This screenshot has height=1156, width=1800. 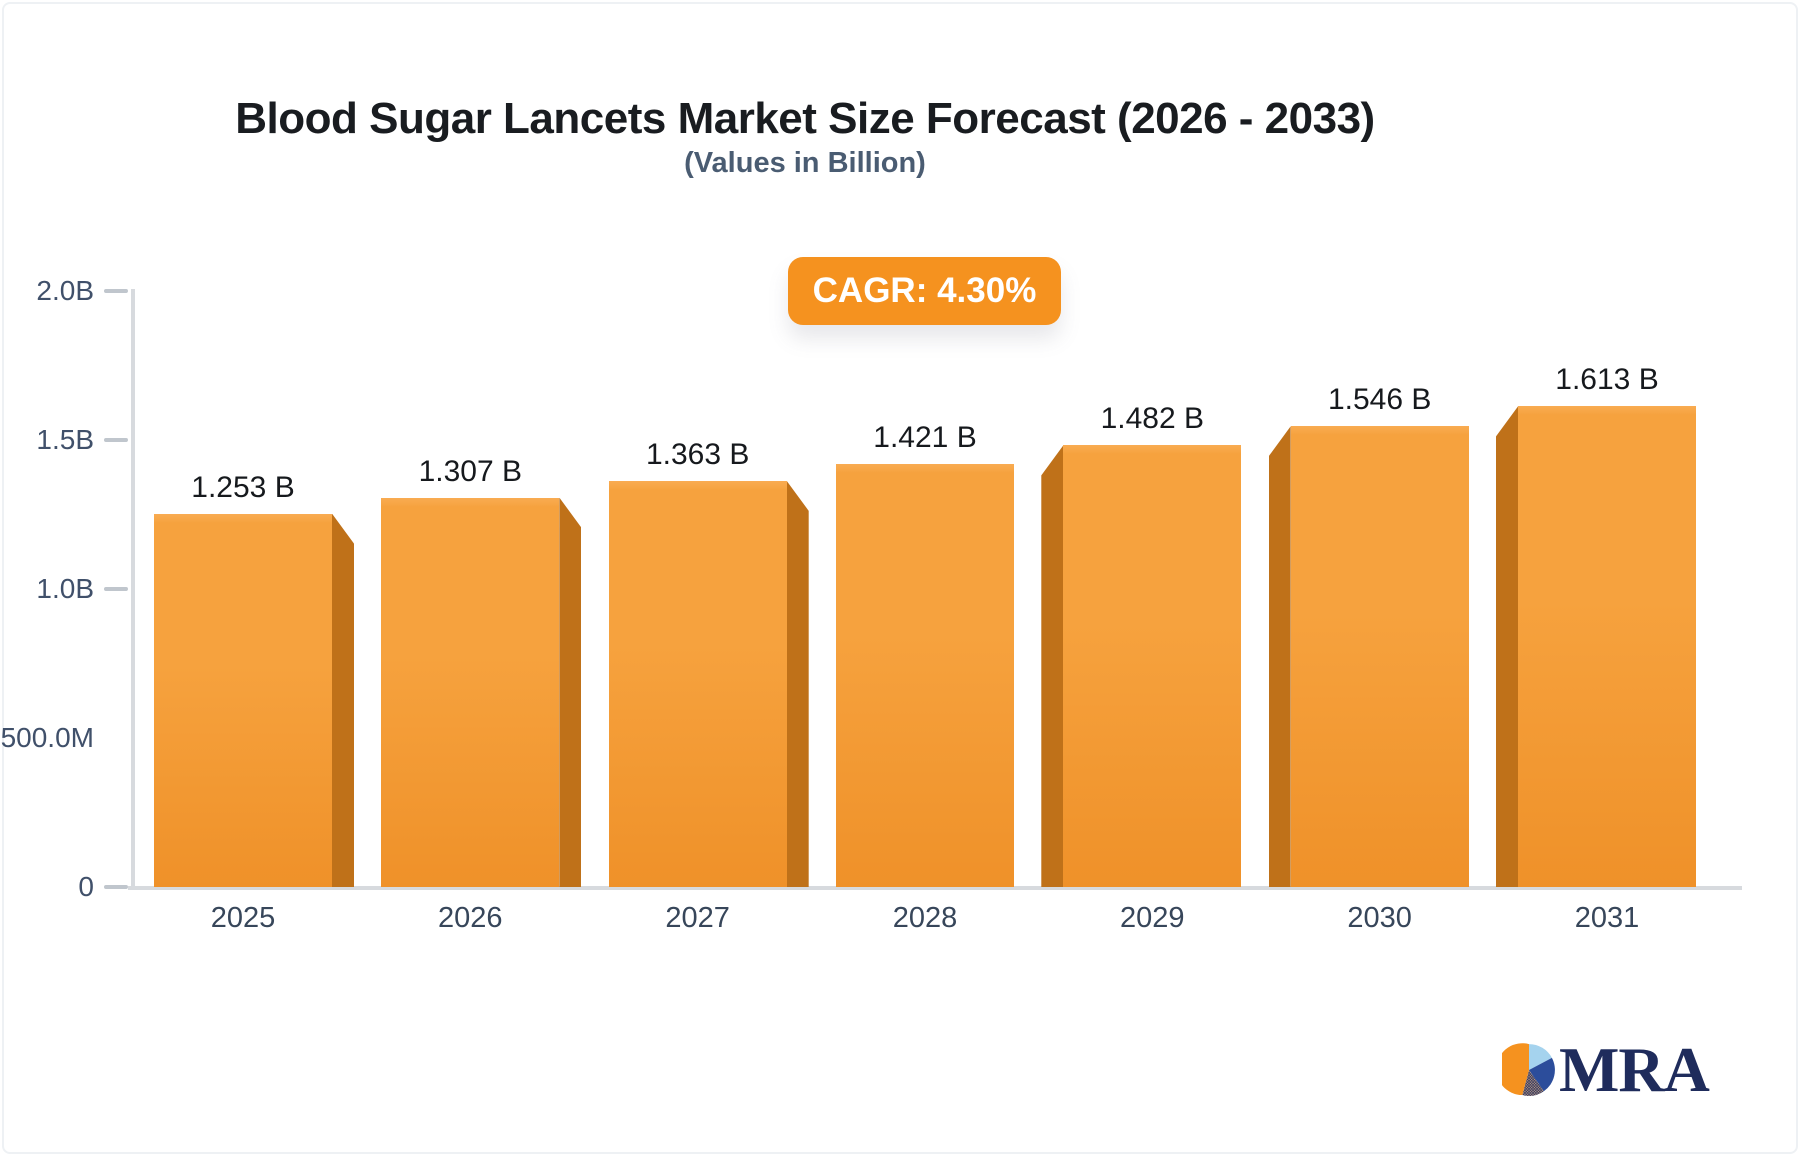 I want to click on cagr-badge: CAGR: 4.30%, so click(x=924, y=291).